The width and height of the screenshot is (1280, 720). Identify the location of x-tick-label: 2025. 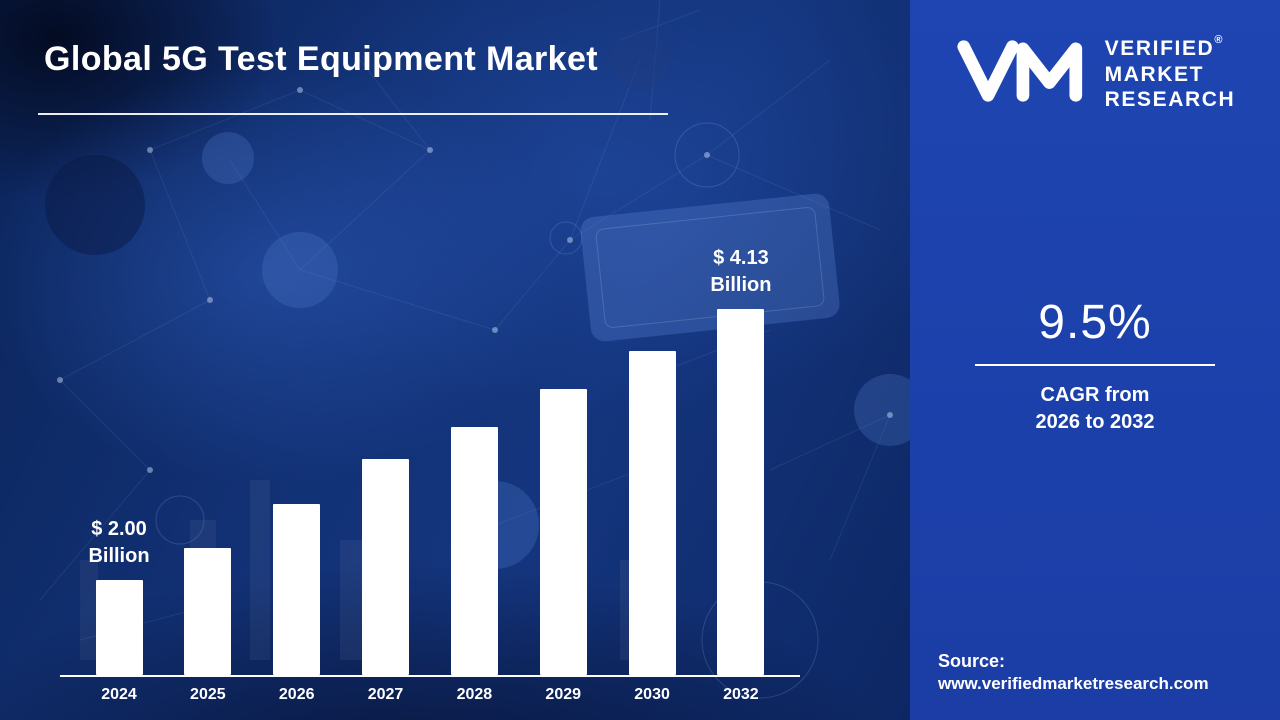
(208, 694).